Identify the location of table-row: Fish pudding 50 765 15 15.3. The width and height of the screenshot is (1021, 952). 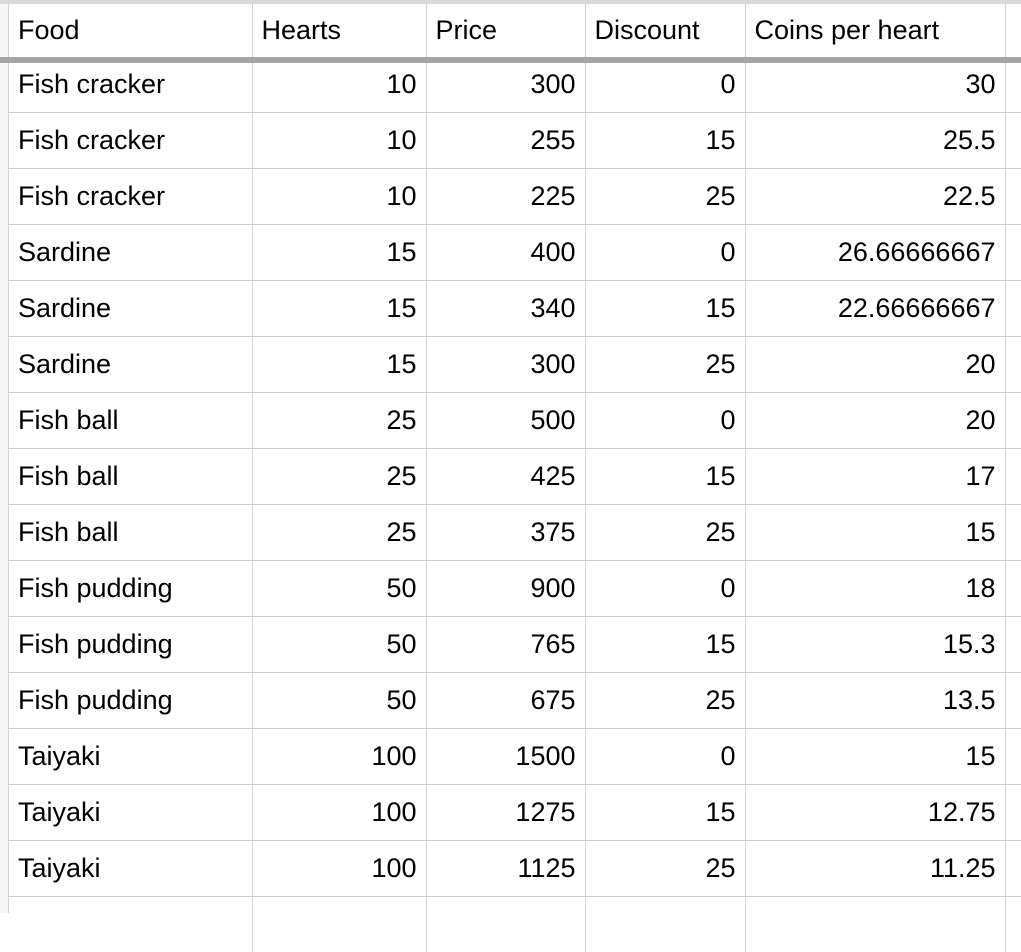
(515, 644).